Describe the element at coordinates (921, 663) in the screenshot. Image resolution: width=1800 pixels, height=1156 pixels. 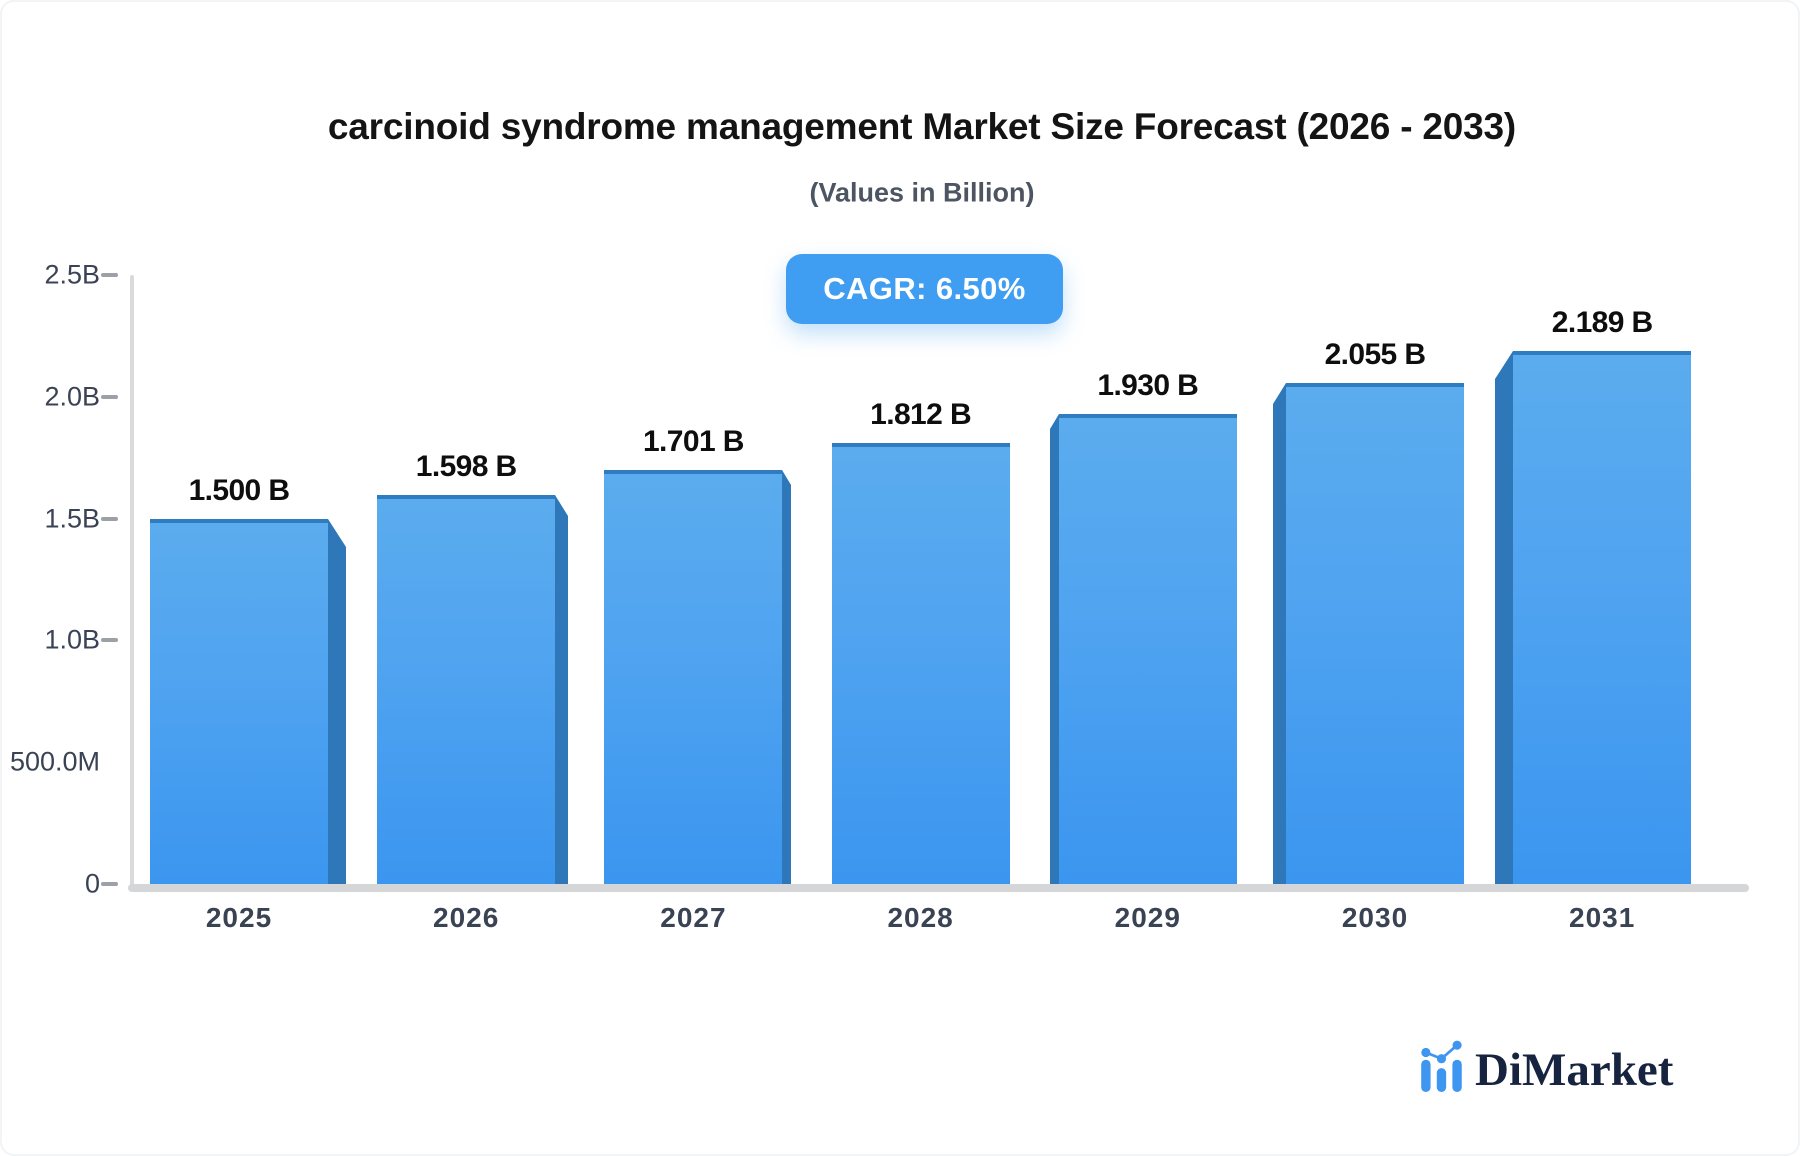
I see `bar-2028` at that location.